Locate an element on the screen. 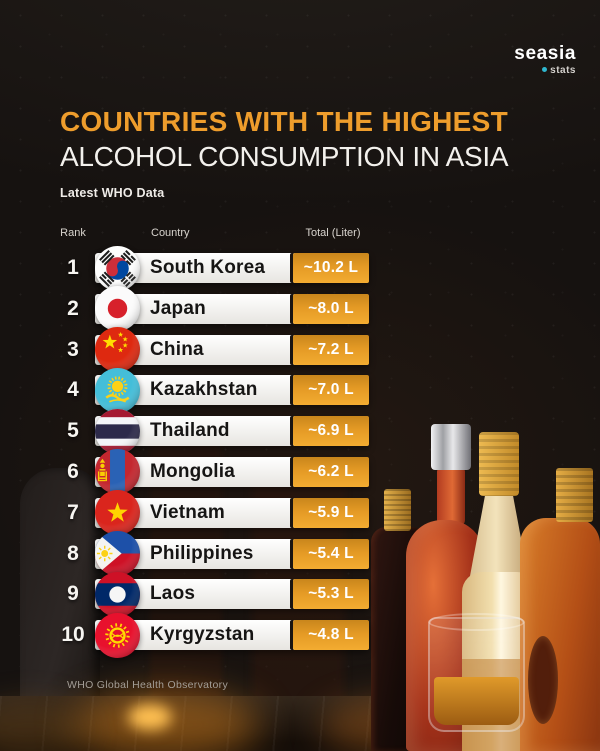 Image resolution: width=600 pixels, height=751 pixels. kazakhstan-flag-icon is located at coordinates (117, 390).